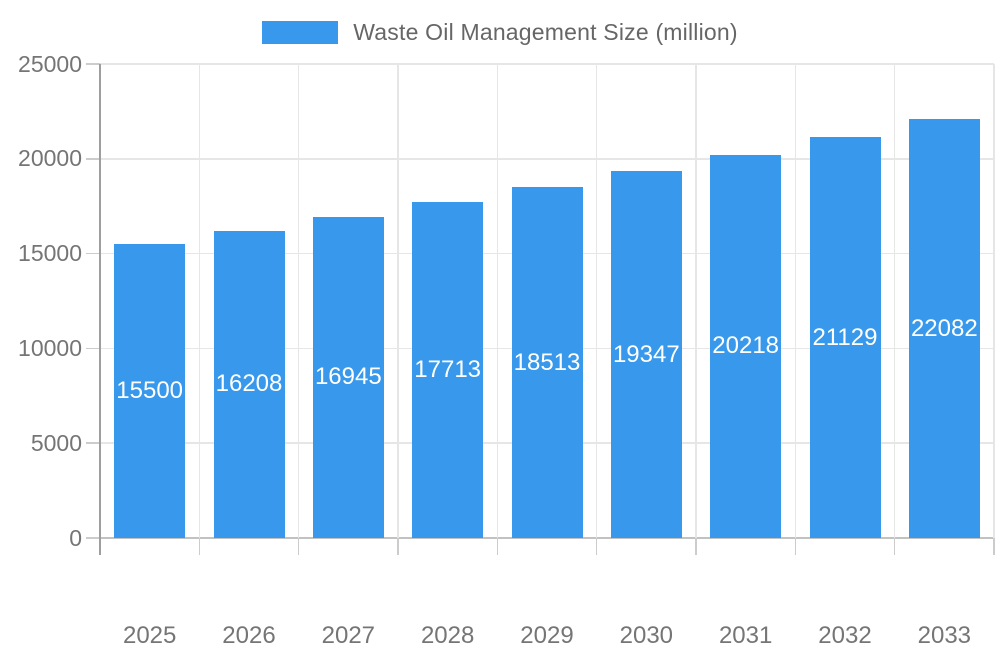 This screenshot has width=1000, height=649. Describe the element at coordinates (50, 158) in the screenshot. I see `y-axis-label: 20000` at that location.